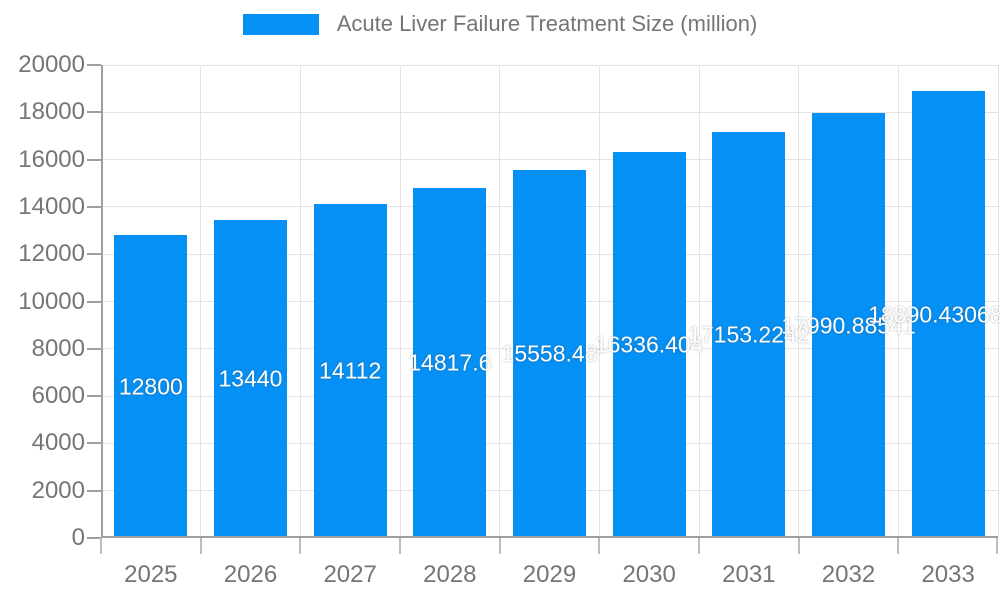 Image resolution: width=1000 pixels, height=600 pixels. Describe the element at coordinates (151, 574) in the screenshot. I see `x-axis-label: 2025` at that location.